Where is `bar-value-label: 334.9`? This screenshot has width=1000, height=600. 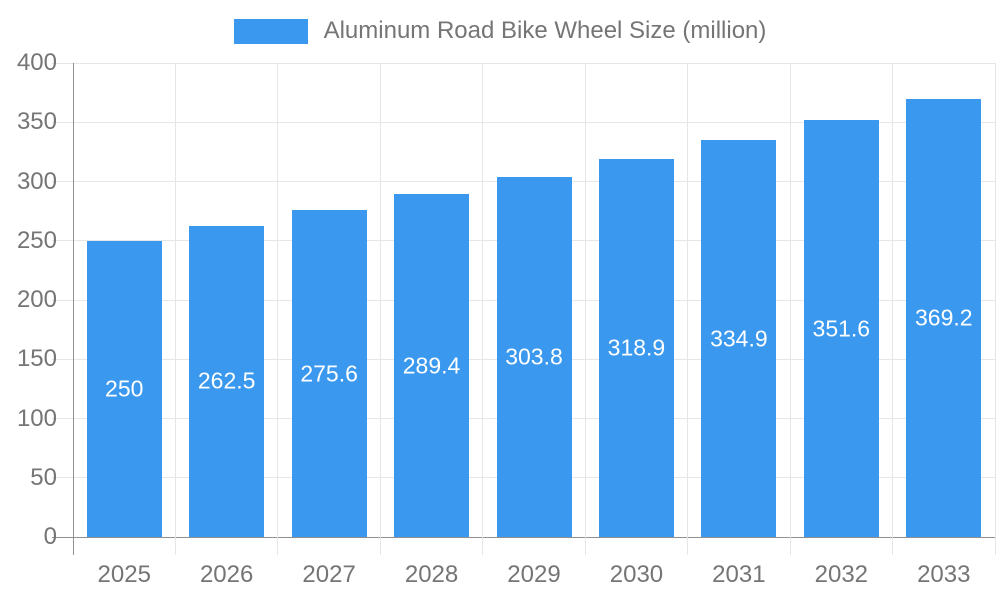
bar-value-label: 334.9 is located at coordinates (739, 338).